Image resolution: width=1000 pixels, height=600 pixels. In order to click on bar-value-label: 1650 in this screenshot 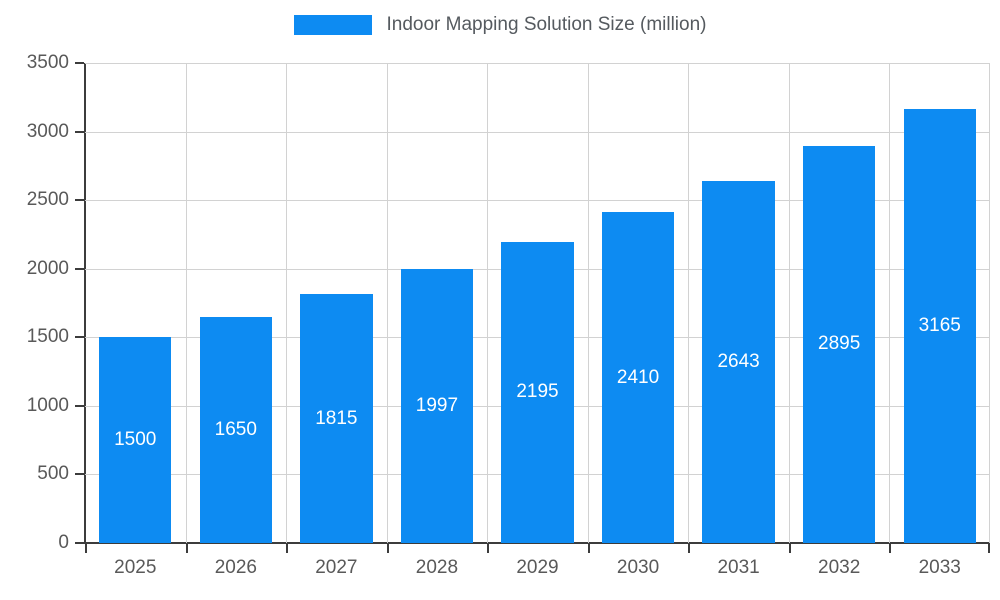, I will do `click(235, 429)`.